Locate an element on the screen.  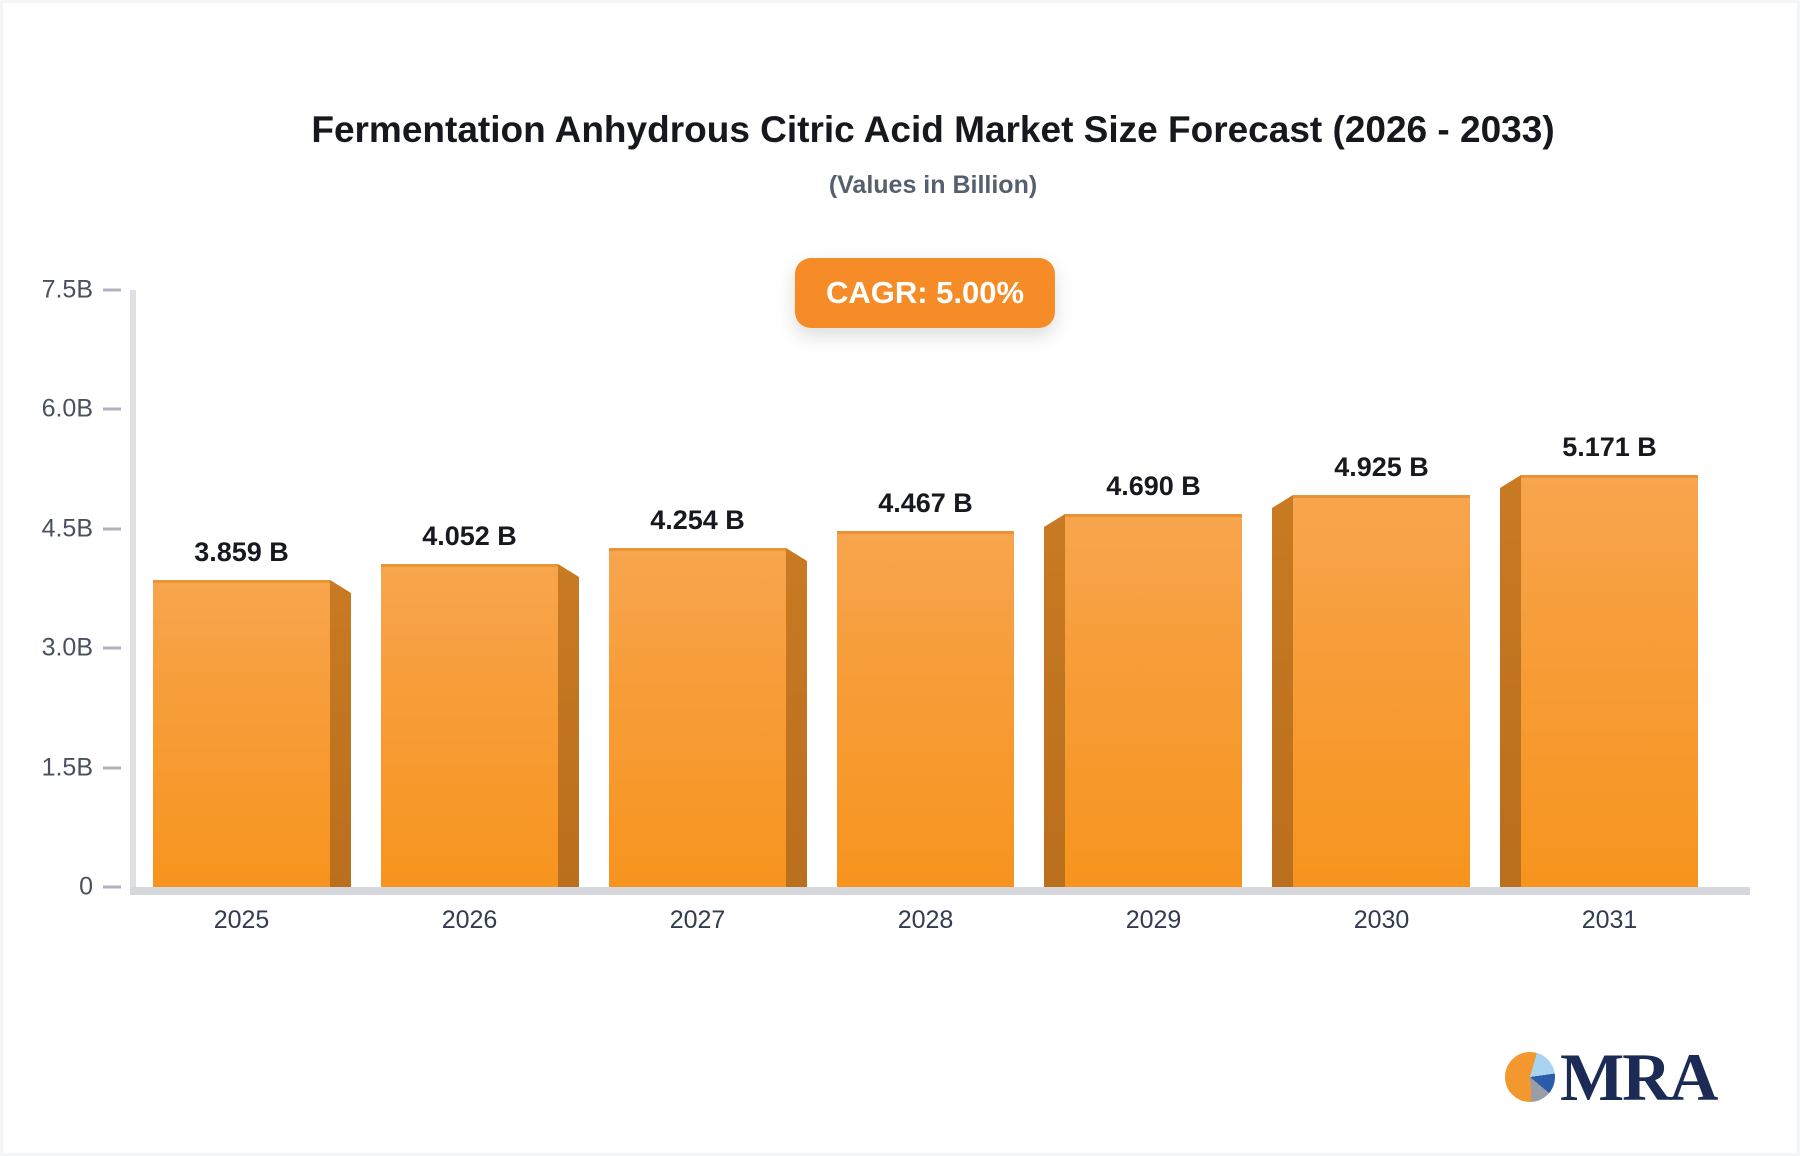
x-axis-label-2029: 2029 is located at coordinates (1153, 920).